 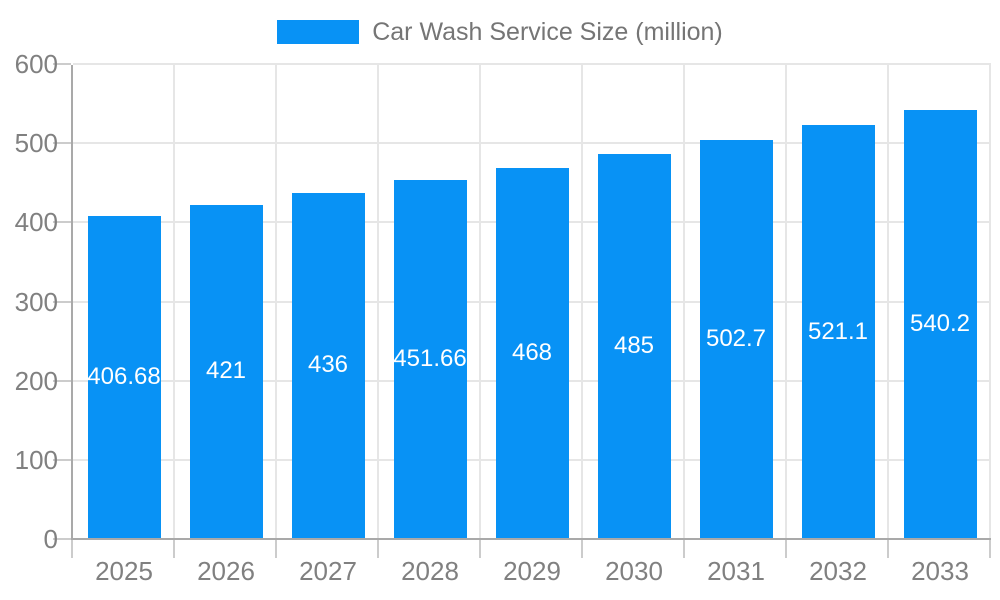 I want to click on x-axis-line, so click(x=531, y=539).